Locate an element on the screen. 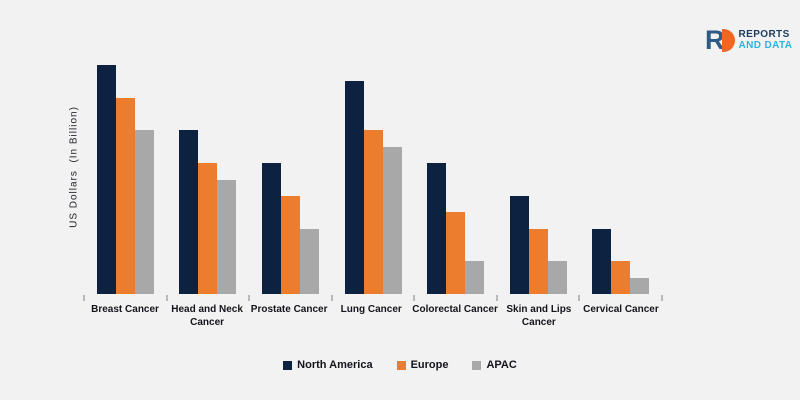  bar-europe-breast-cancer is located at coordinates (125, 195).